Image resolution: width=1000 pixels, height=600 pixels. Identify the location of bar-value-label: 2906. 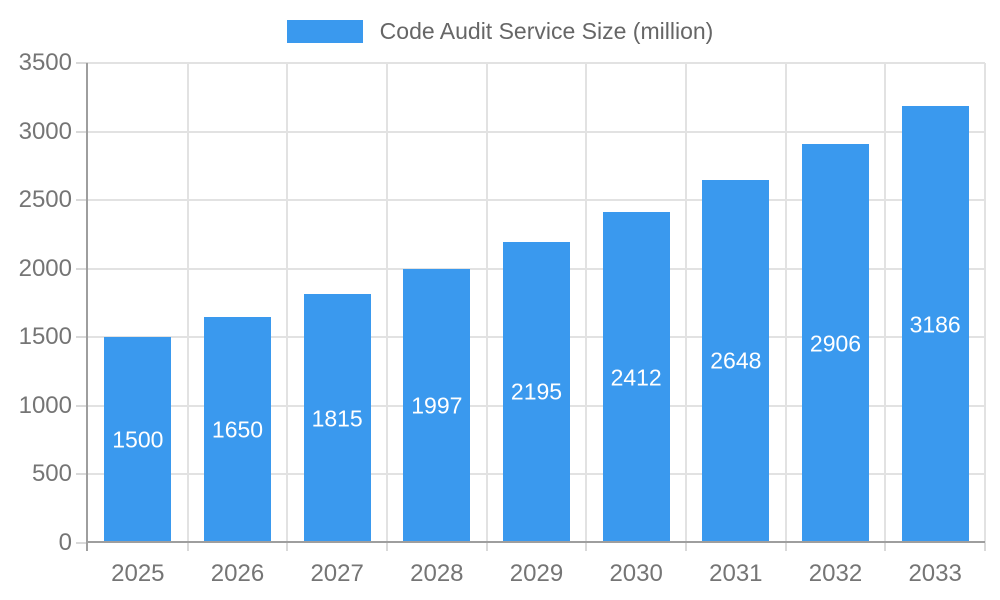
(835, 343).